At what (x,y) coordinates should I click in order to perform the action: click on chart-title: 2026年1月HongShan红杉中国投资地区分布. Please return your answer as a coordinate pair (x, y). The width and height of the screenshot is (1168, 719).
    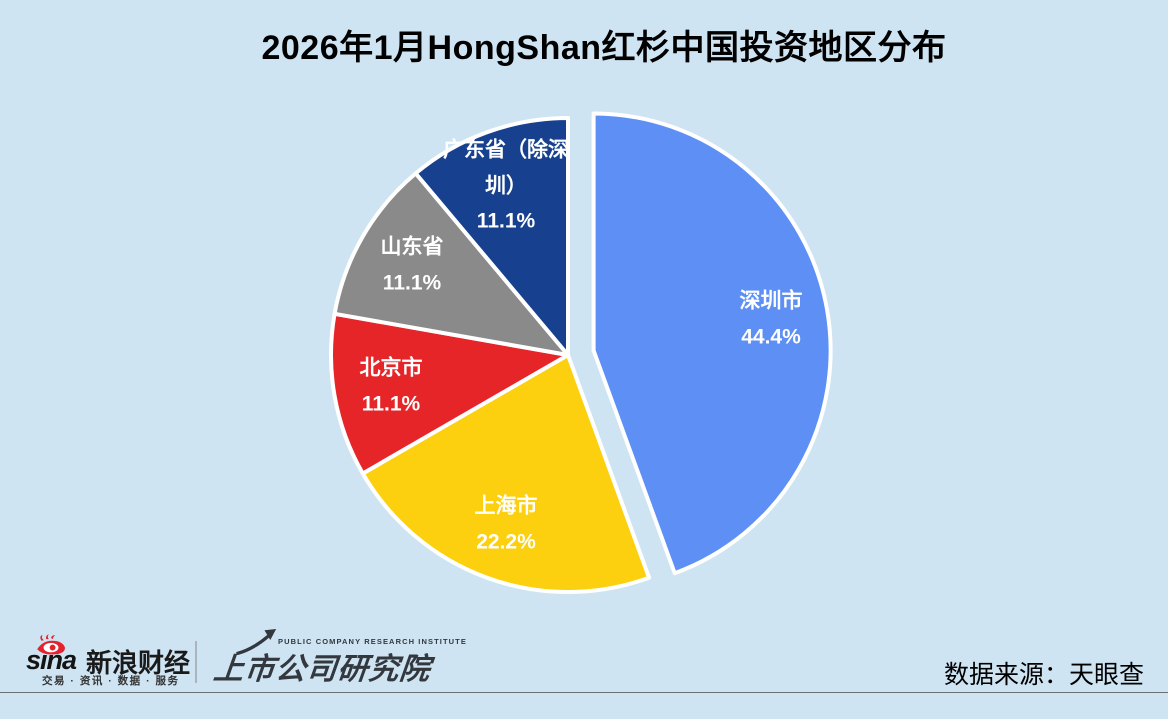
    Looking at the image, I should click on (604, 48).